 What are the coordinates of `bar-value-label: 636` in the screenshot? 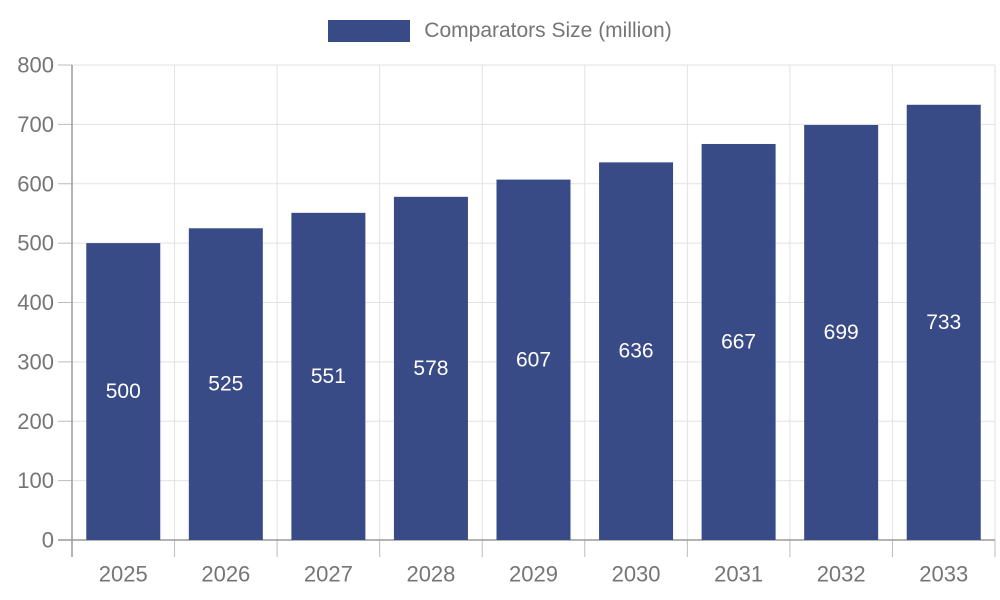 It's located at (636, 351).